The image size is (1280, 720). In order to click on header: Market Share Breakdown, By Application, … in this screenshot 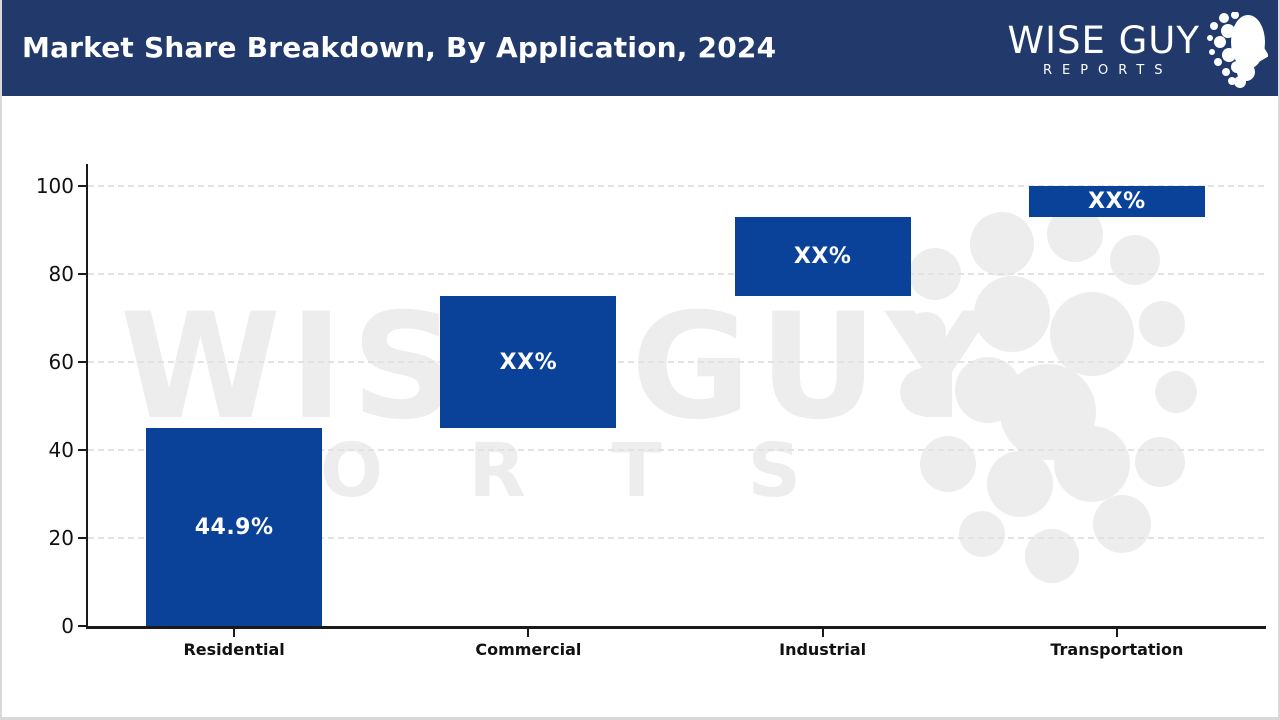, I will do `click(640, 48)`.